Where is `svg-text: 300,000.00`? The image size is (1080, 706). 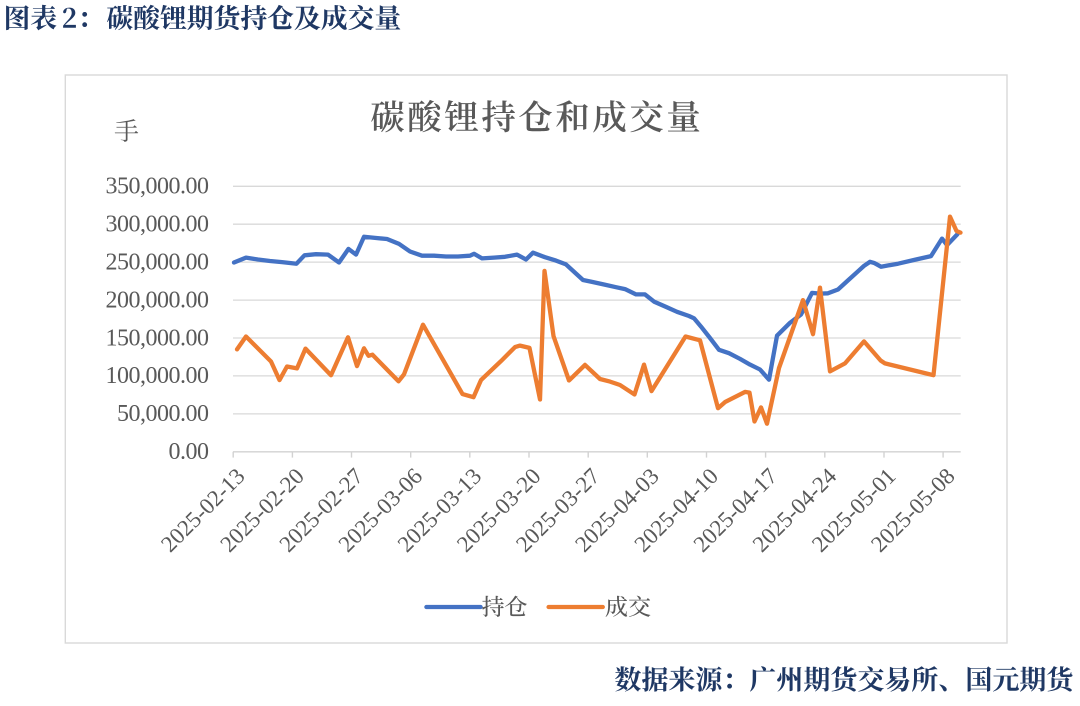 svg-text: 300,000.00 is located at coordinates (158, 225).